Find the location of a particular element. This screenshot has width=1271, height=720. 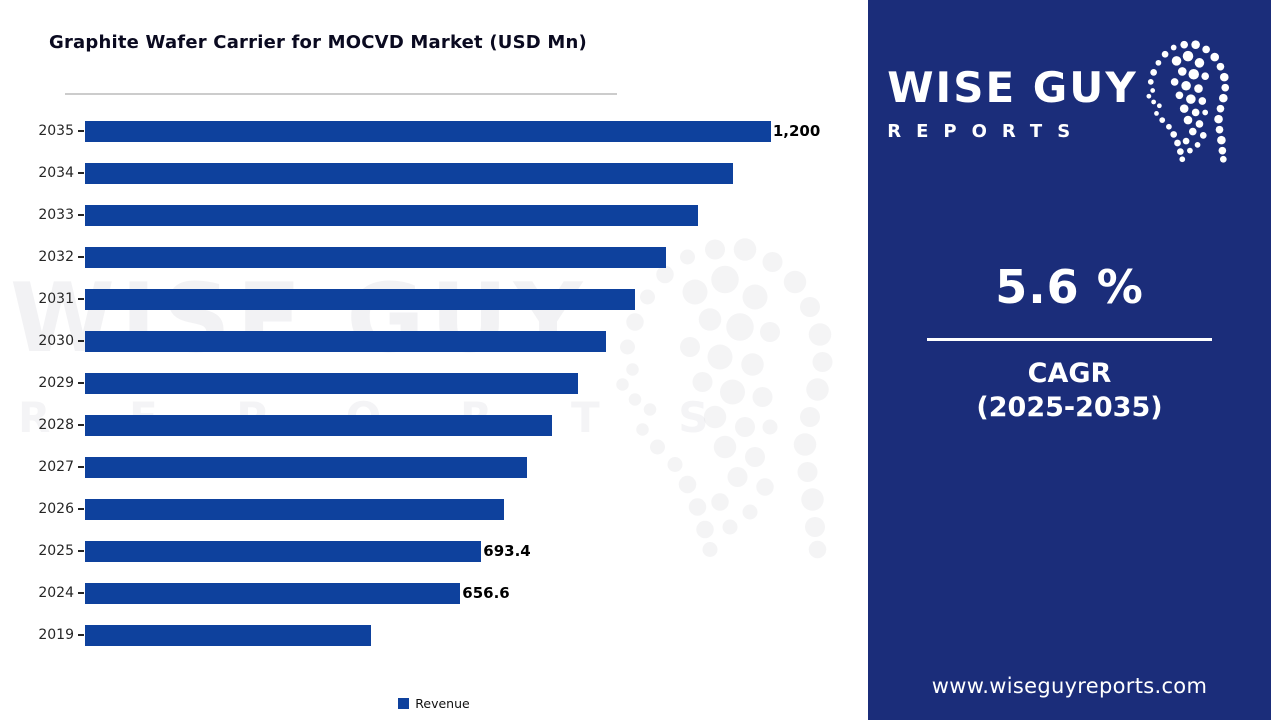

chart-row: 2032 is located at coordinates (434, 257).